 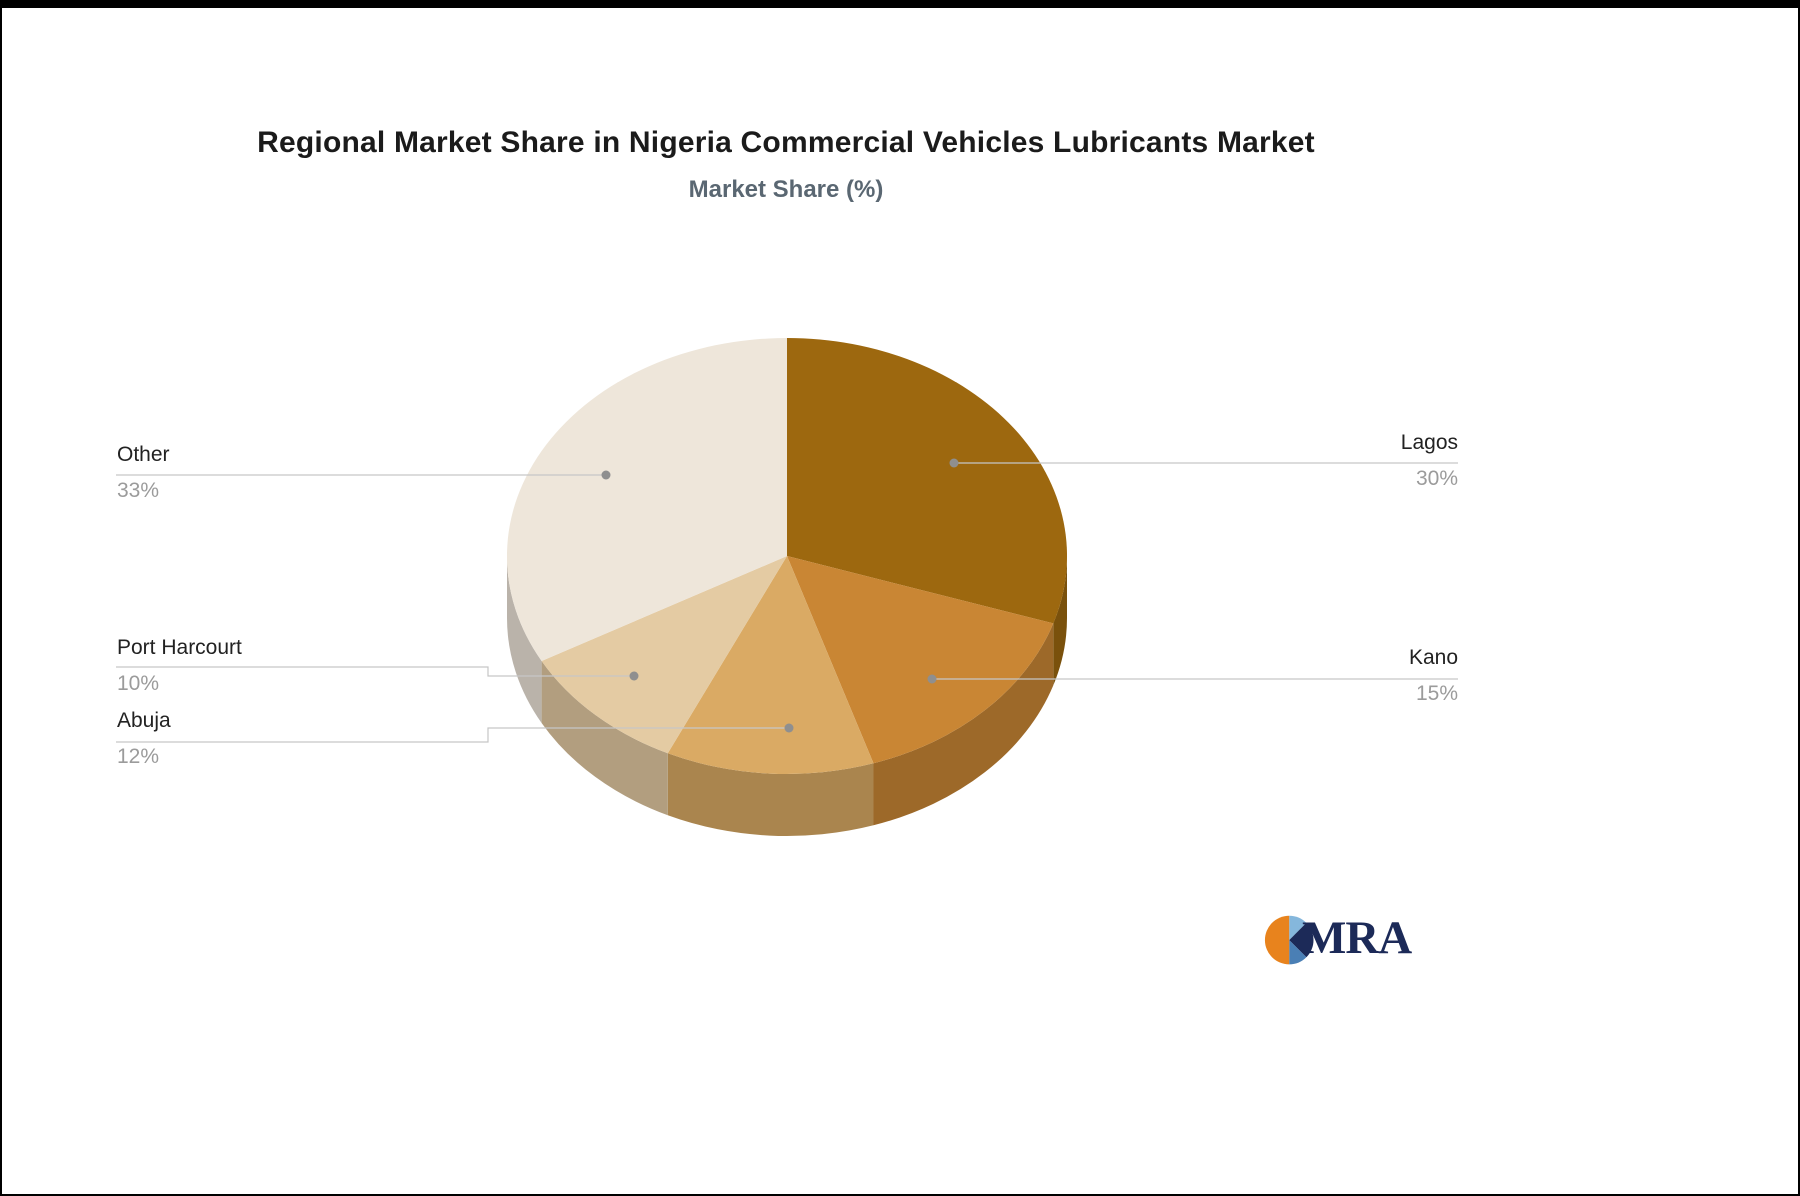 I want to click on label-kano-value: 15%, so click(x=1436, y=693).